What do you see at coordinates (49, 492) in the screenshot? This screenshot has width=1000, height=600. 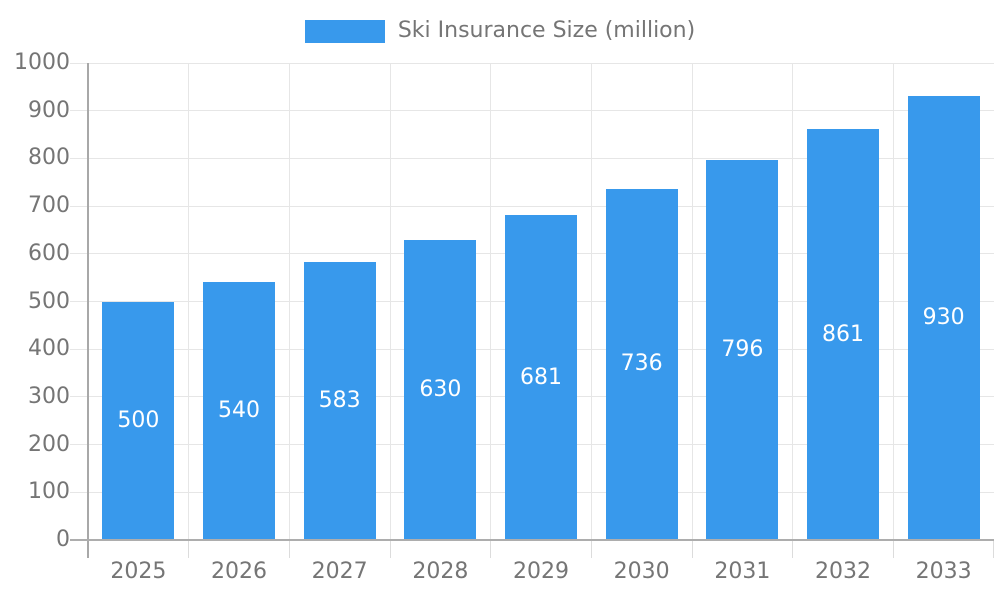 I see `y-axis-label: 100` at bounding box center [49, 492].